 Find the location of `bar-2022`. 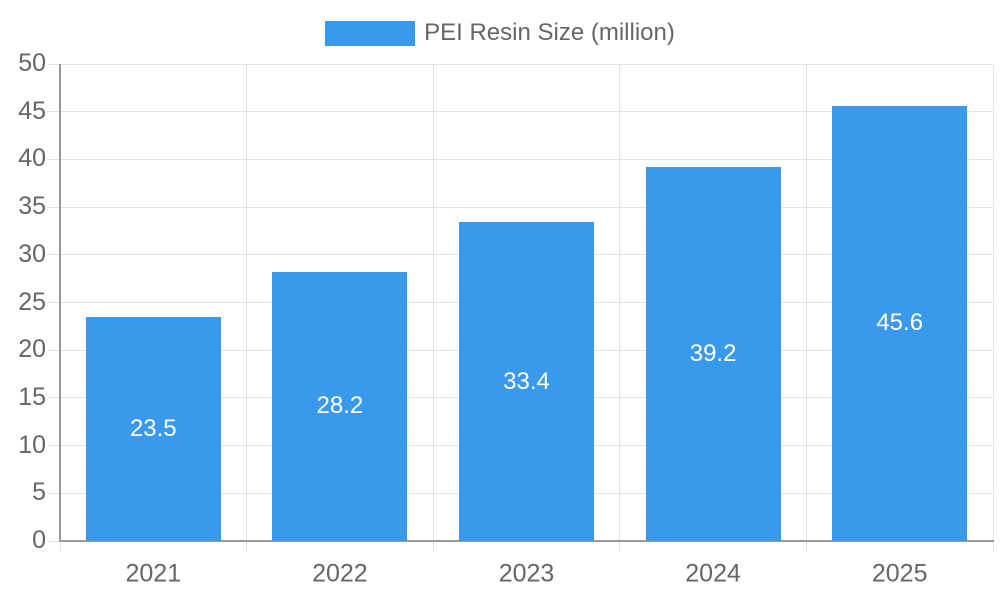

bar-2022 is located at coordinates (340, 406).